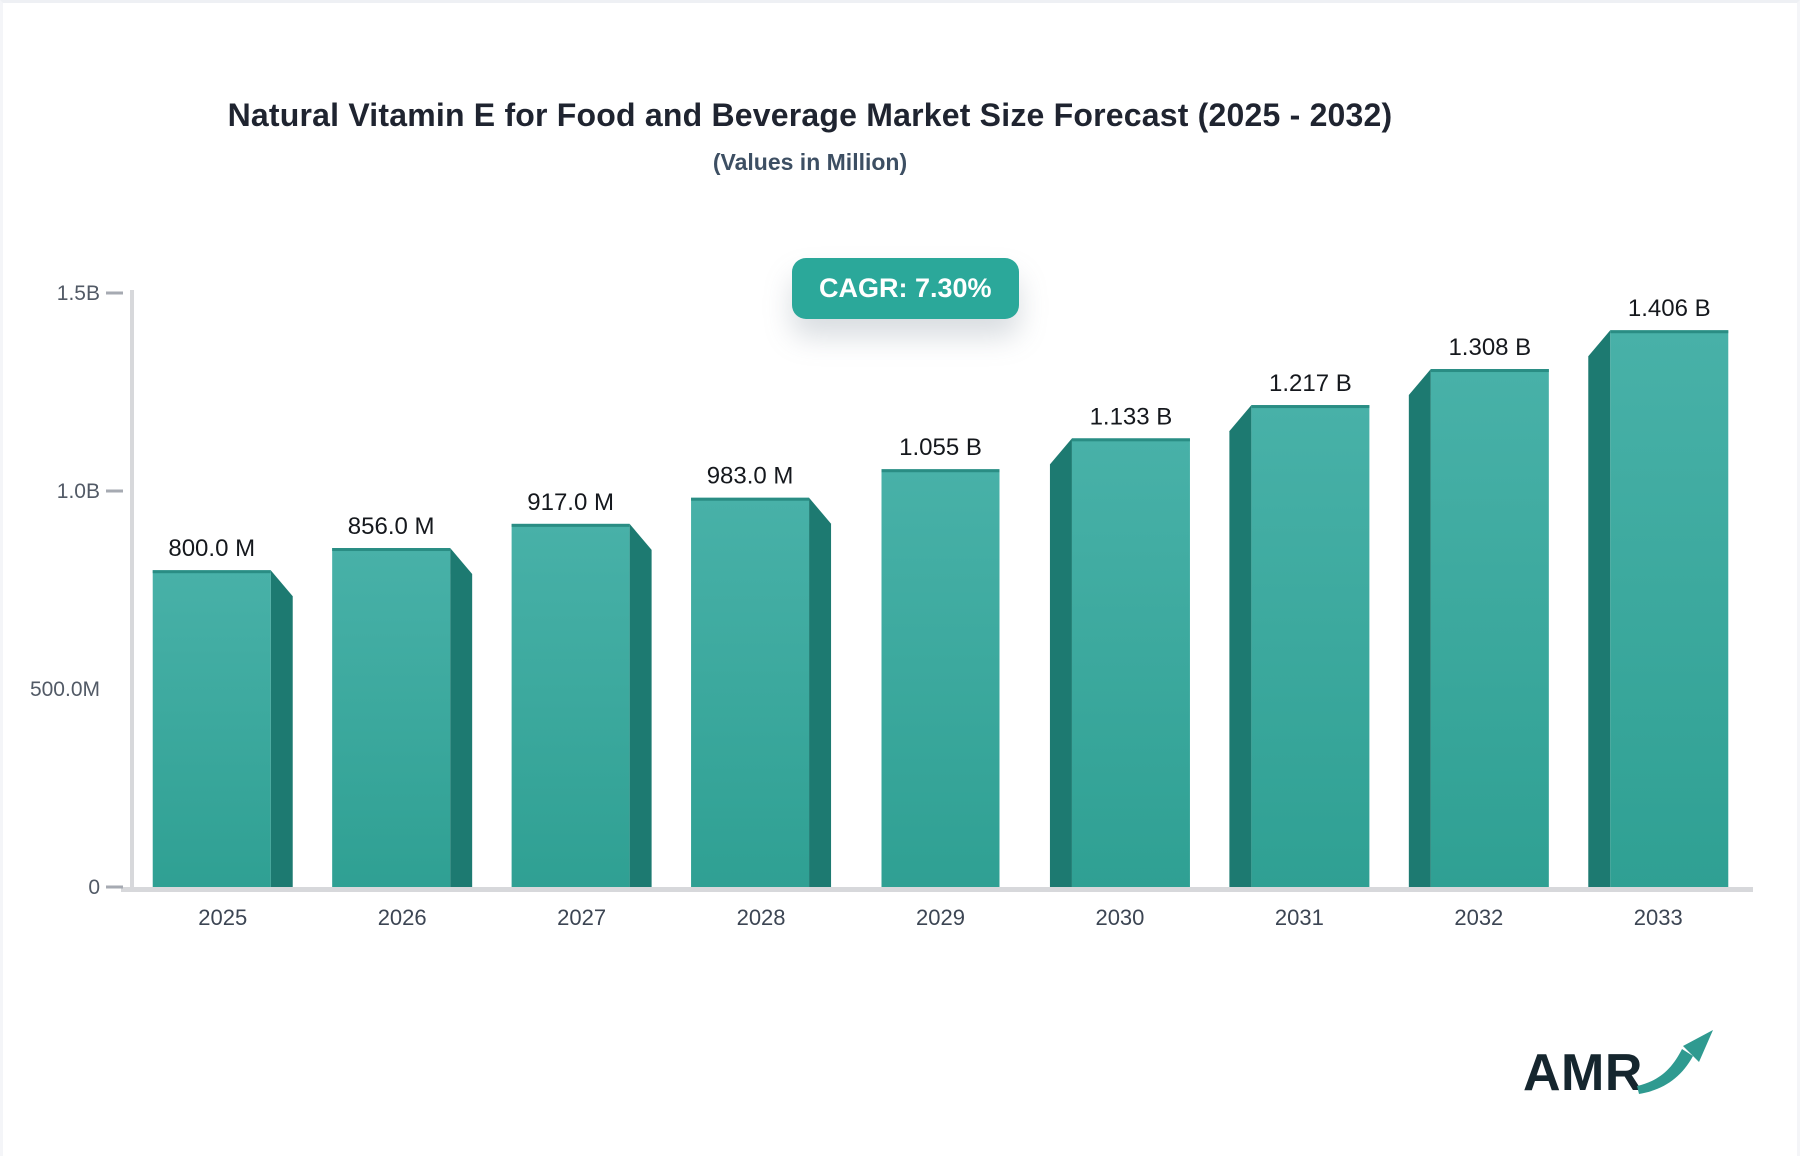 This screenshot has height=1159, width=1800. I want to click on y-axis-label: 1.5B, so click(78, 293).